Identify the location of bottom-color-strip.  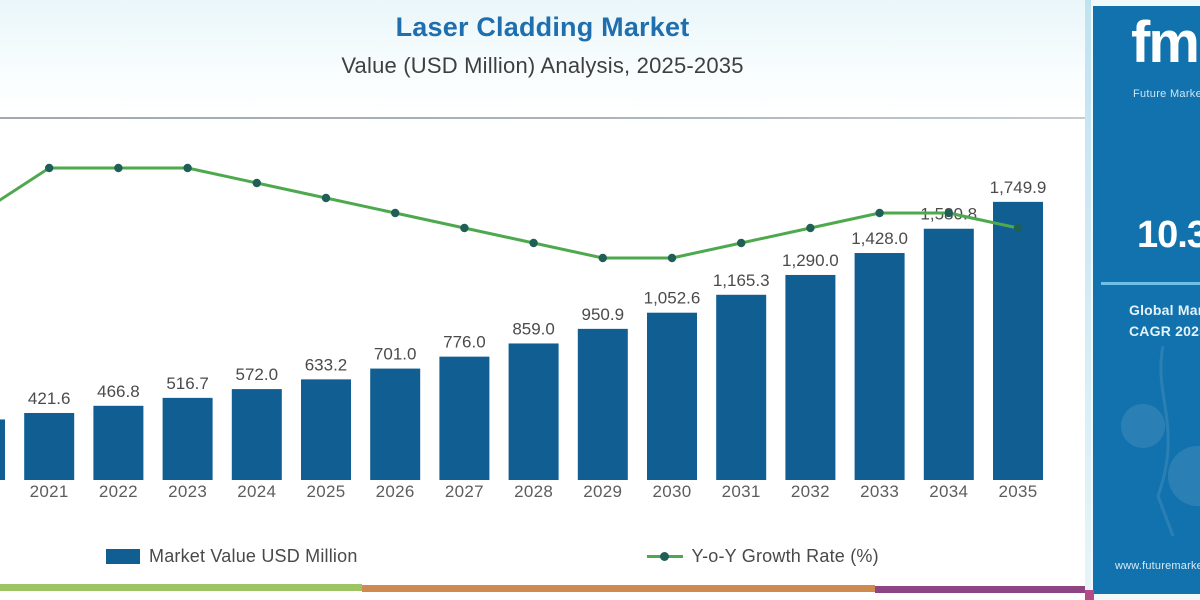
(542, 588).